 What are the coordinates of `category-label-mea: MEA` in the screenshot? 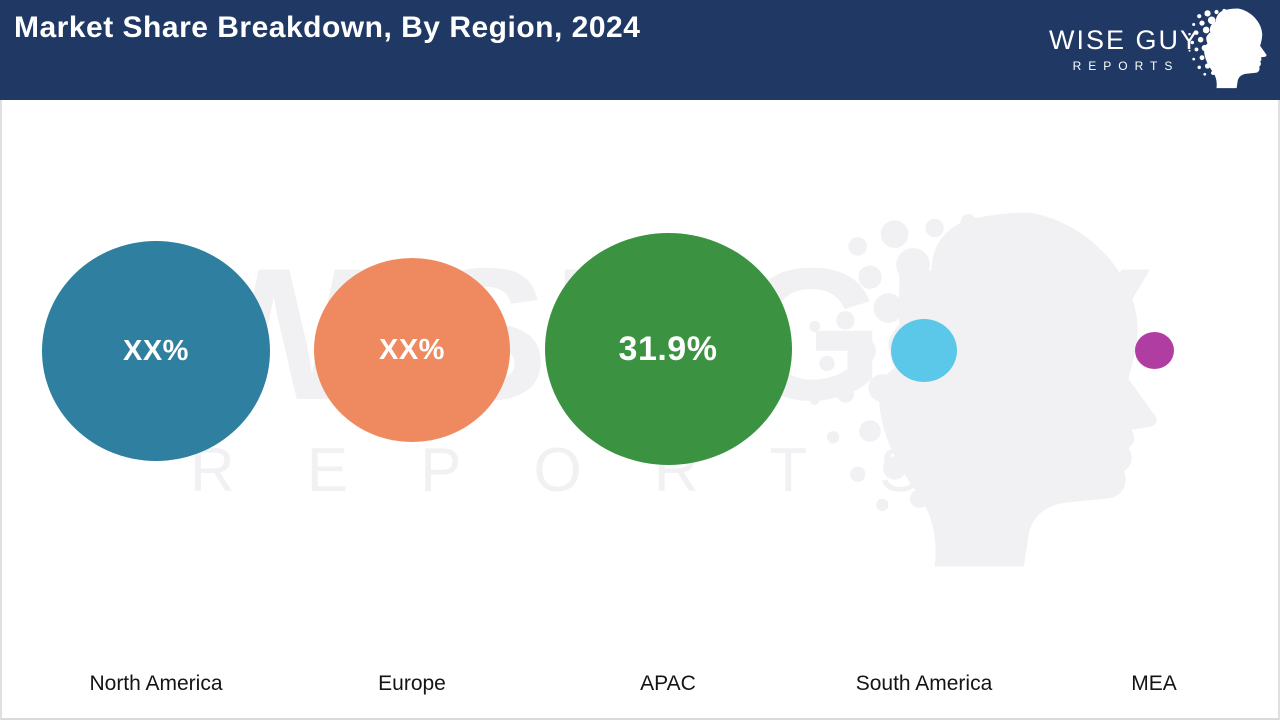 It's located at (1154, 683).